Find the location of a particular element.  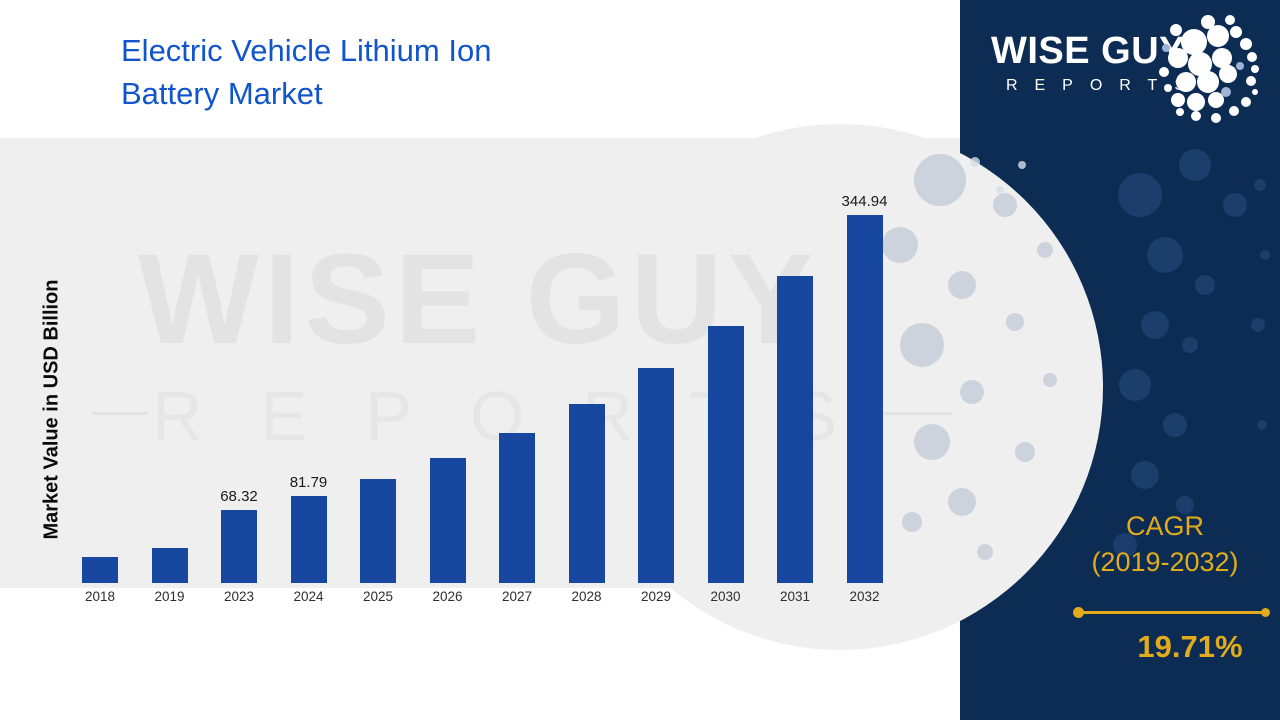

bar-group: 2025 is located at coordinates (378, 541).